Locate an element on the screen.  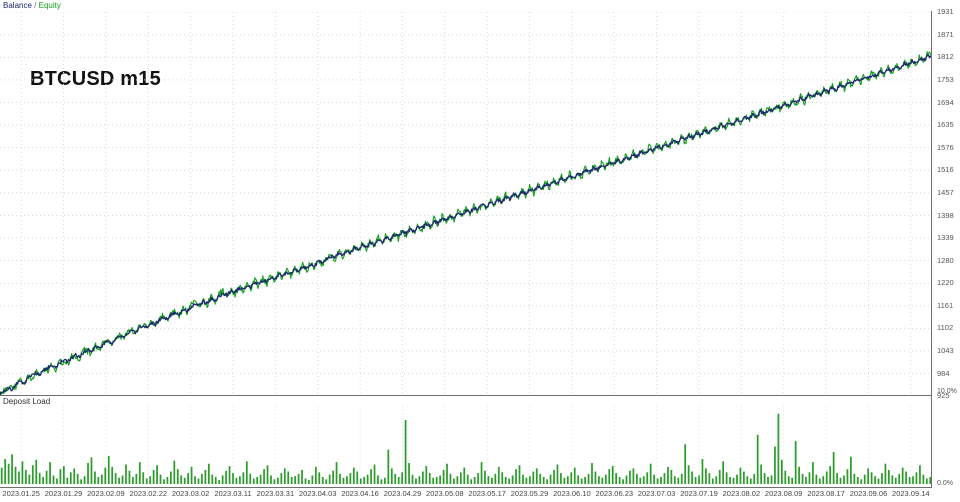
date-axis-tick: 2023.04.03 is located at coordinates (317, 493).